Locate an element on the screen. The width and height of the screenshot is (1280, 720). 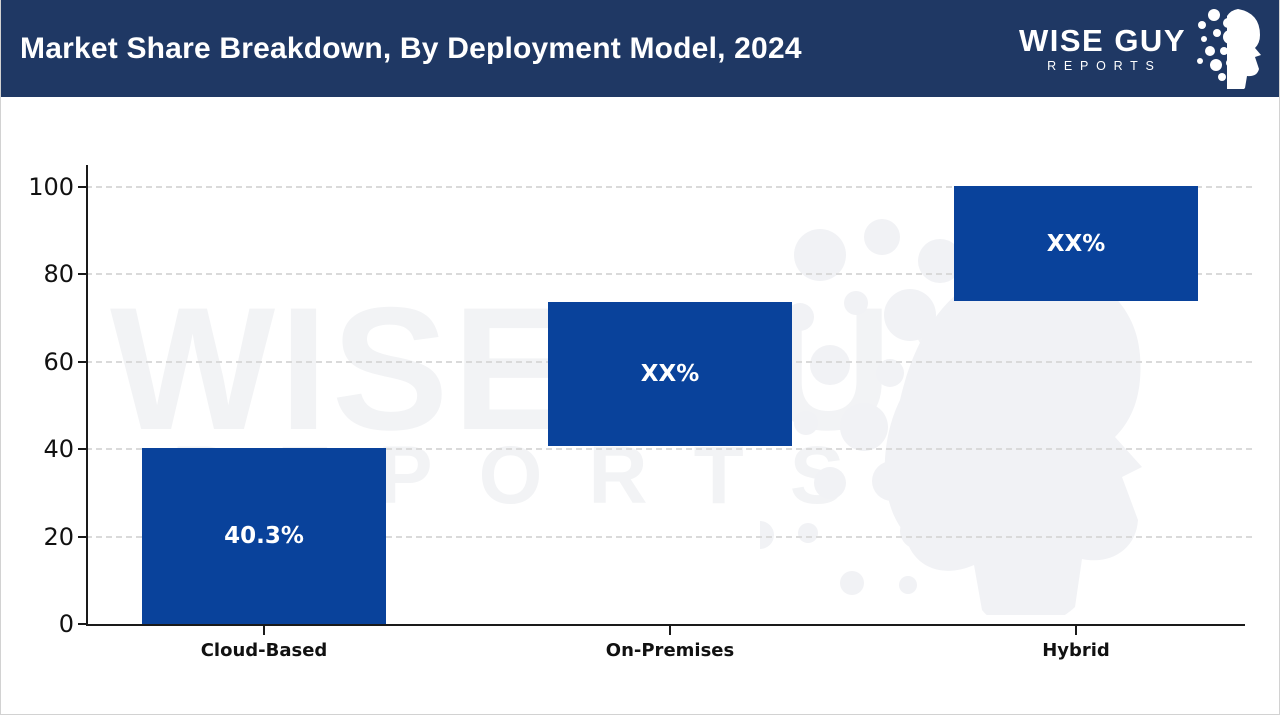
y-tick-label: 0 is located at coordinates (66, 624).